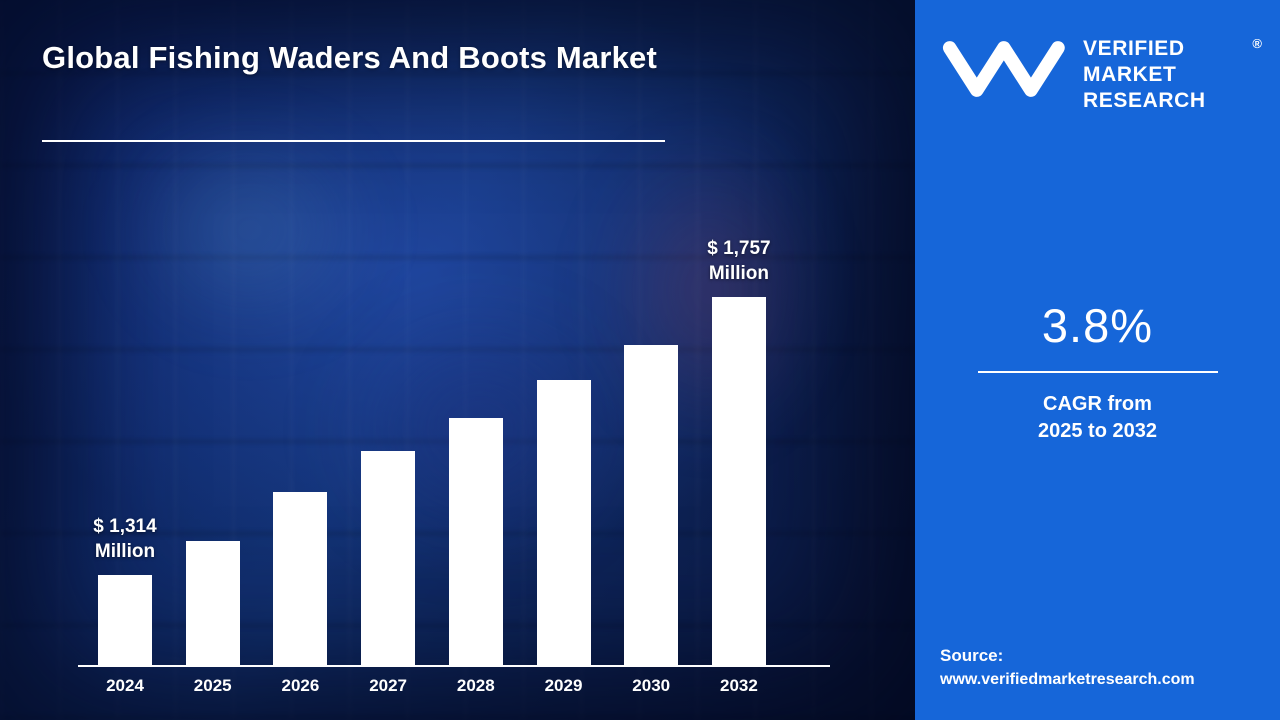 This screenshot has width=1280, height=720. I want to click on source-label: Source:, so click(972, 655).